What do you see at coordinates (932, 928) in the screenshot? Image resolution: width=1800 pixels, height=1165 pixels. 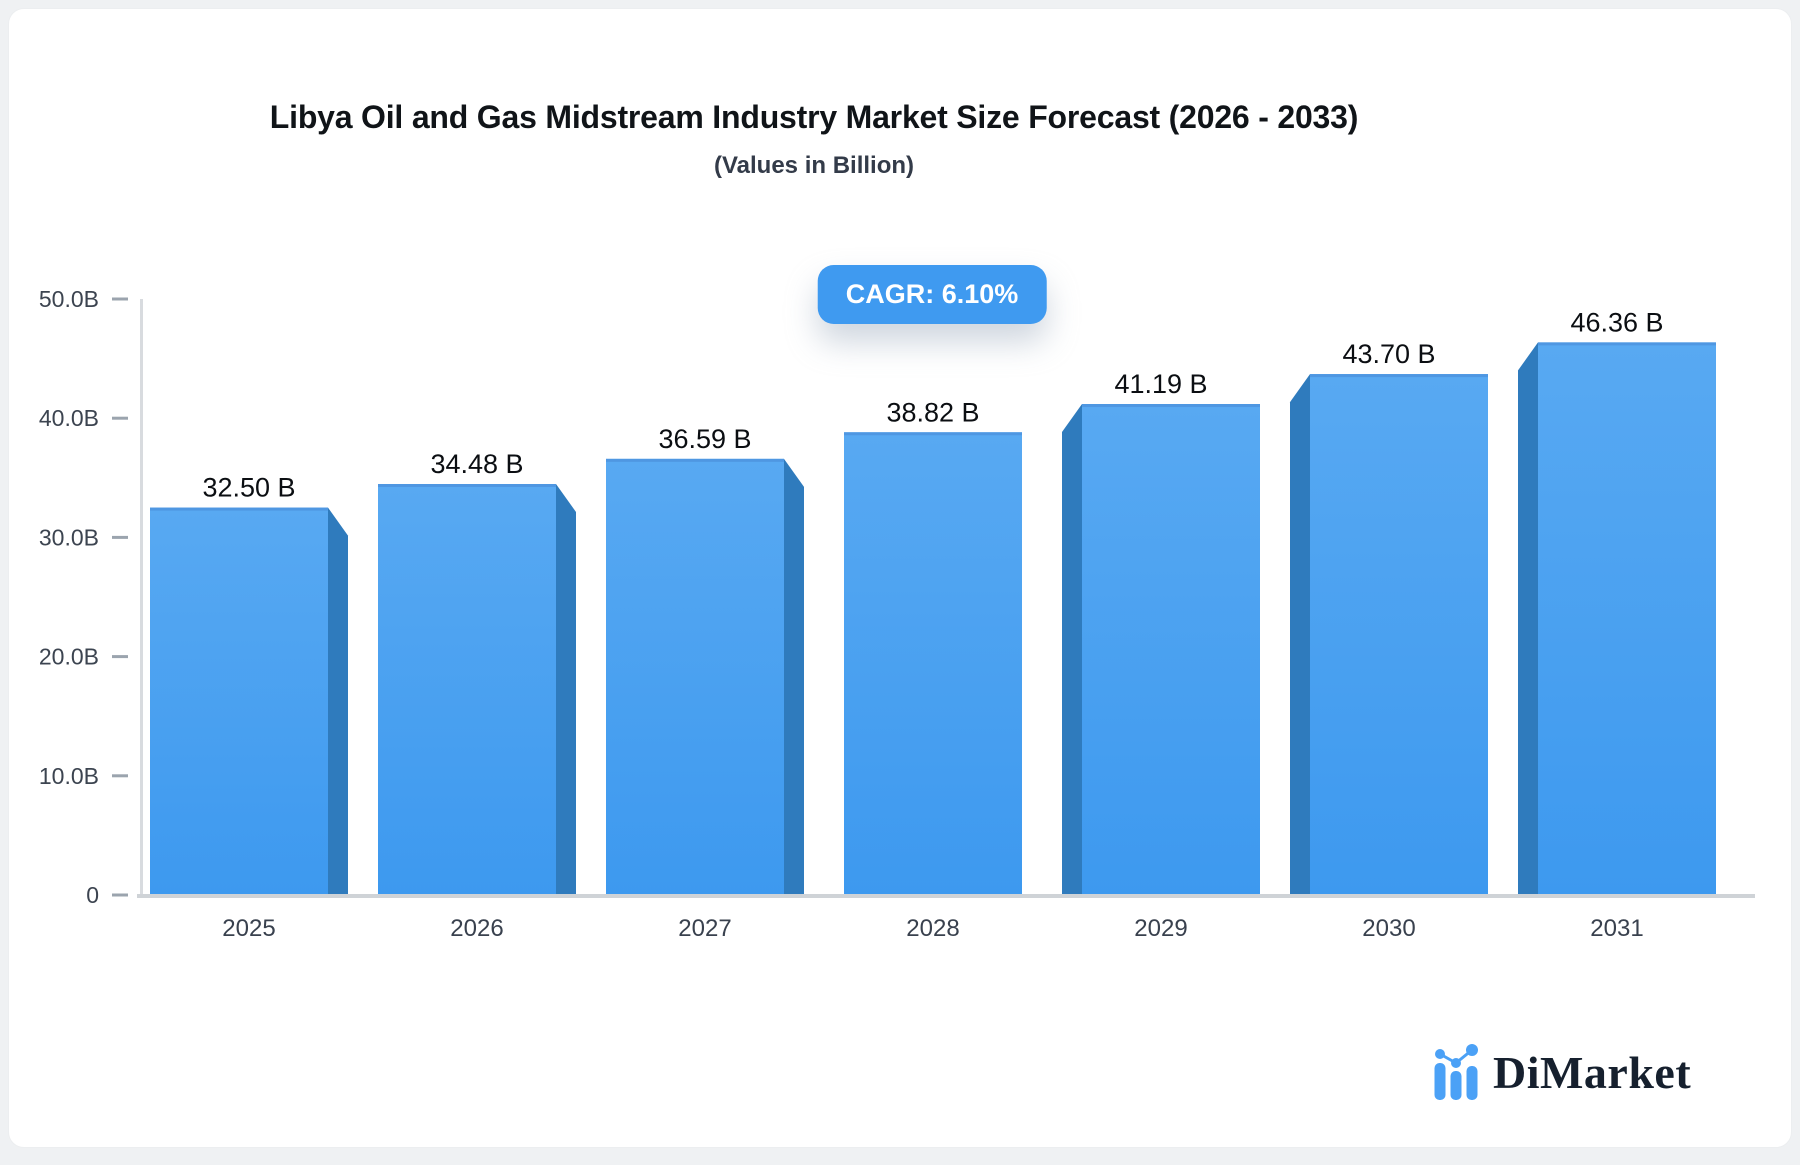 I see `x-axis-label: 2028` at bounding box center [932, 928].